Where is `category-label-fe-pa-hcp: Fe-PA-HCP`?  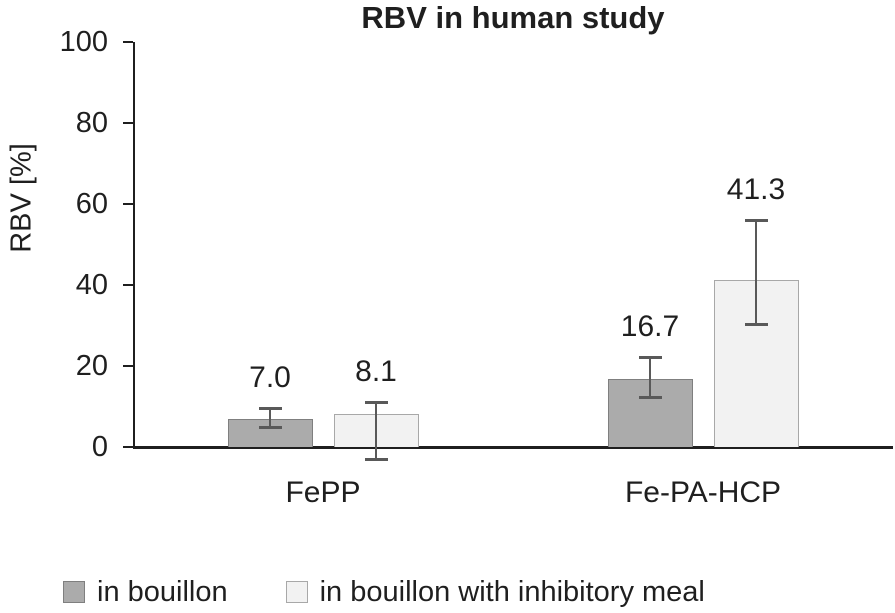 category-label-fe-pa-hcp: Fe-PA-HCP is located at coordinates (703, 492).